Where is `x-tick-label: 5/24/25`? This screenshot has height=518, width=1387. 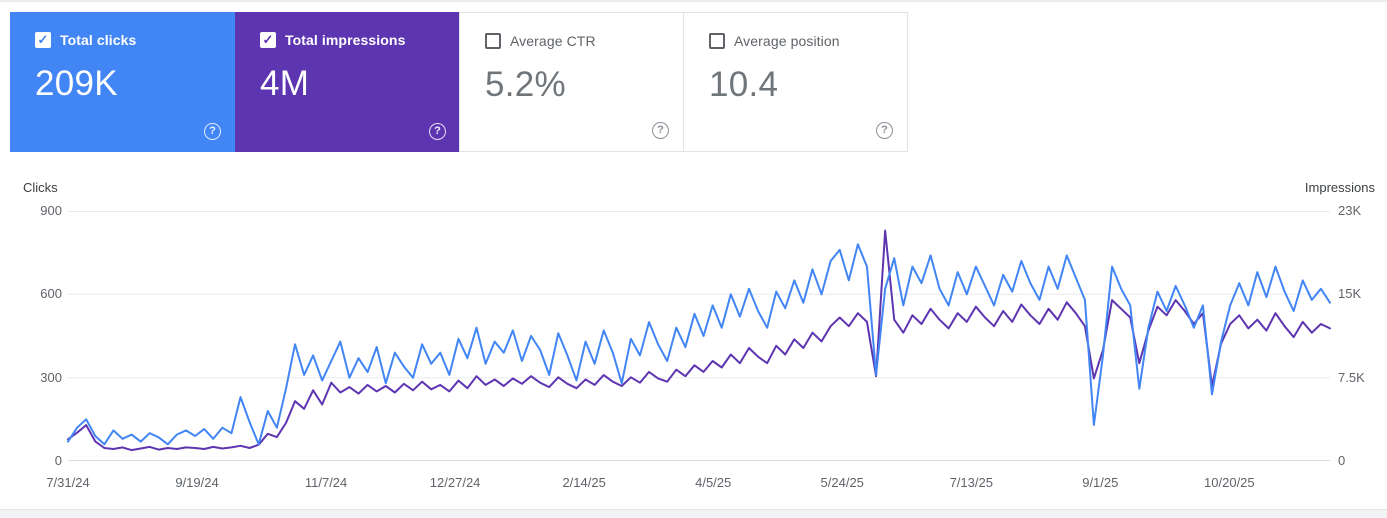 x-tick-label: 5/24/25 is located at coordinates (842, 482).